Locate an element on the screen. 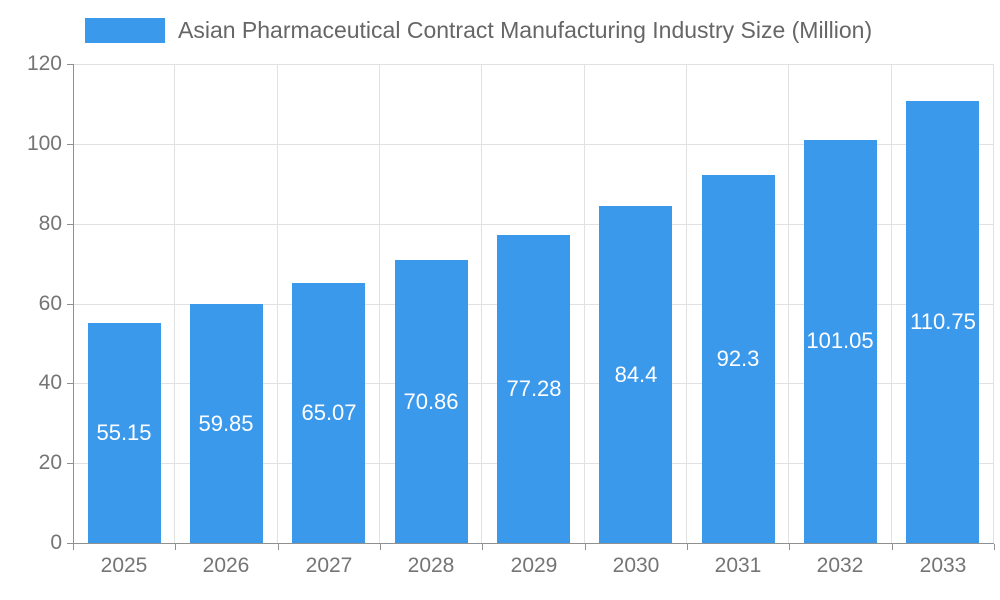 This screenshot has height=600, width=1000. bar-value-label-2031: 92.3 is located at coordinates (738, 358).